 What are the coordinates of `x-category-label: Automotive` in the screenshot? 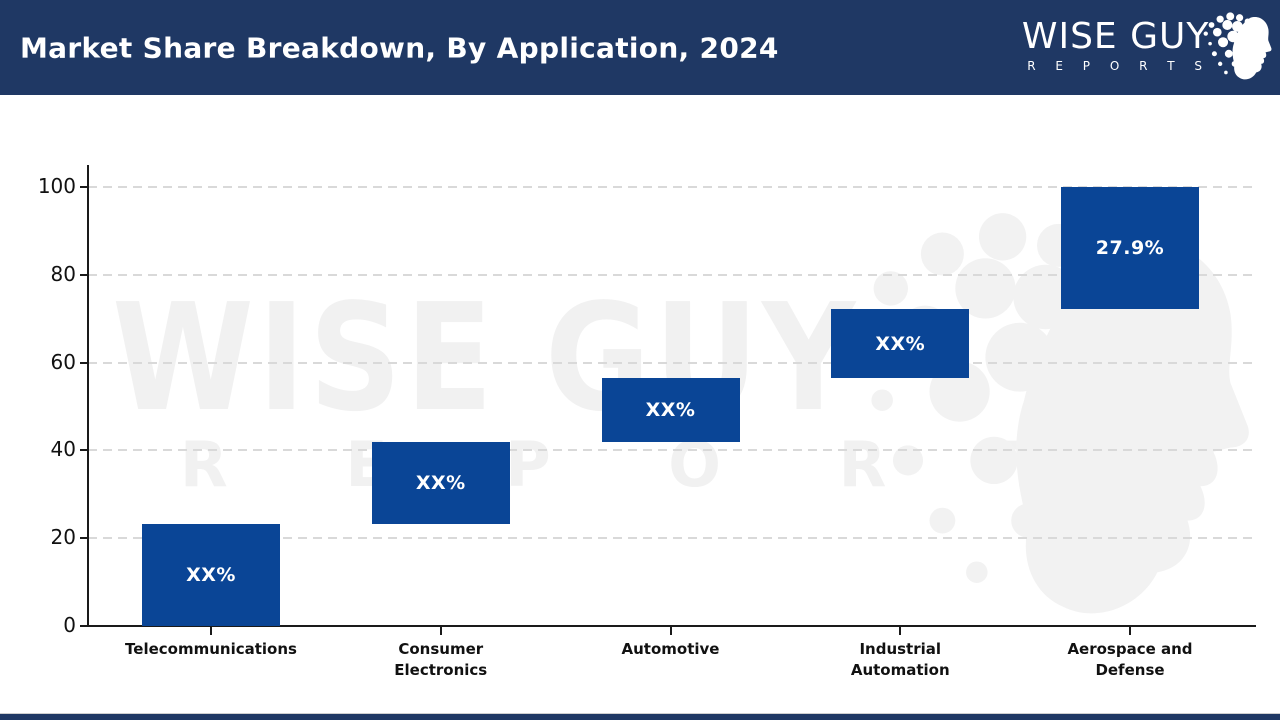 It's located at (671, 649).